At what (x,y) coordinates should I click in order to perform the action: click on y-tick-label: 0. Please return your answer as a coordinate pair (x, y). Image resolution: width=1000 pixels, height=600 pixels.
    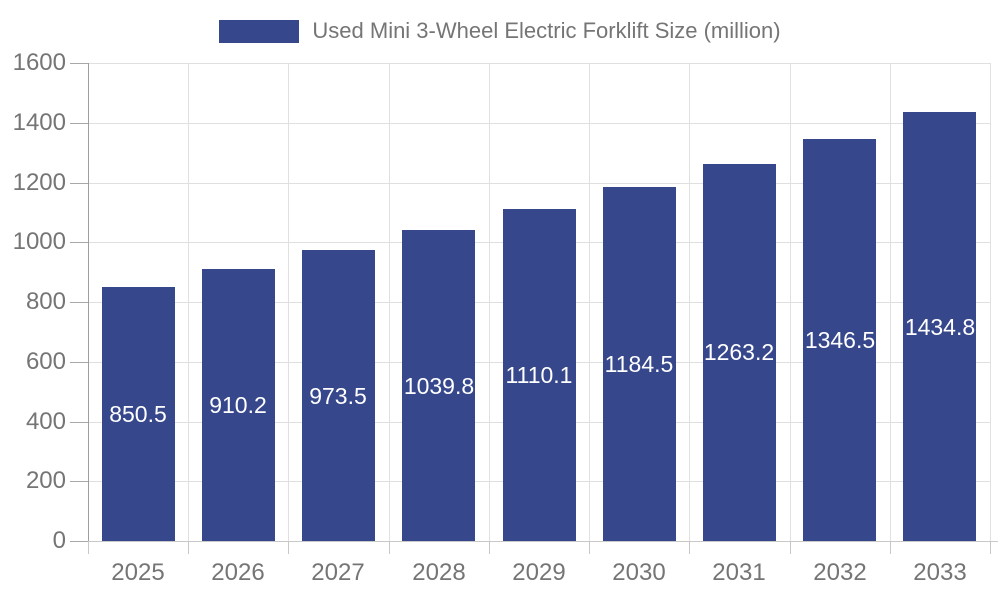
    Looking at the image, I should click on (59, 540).